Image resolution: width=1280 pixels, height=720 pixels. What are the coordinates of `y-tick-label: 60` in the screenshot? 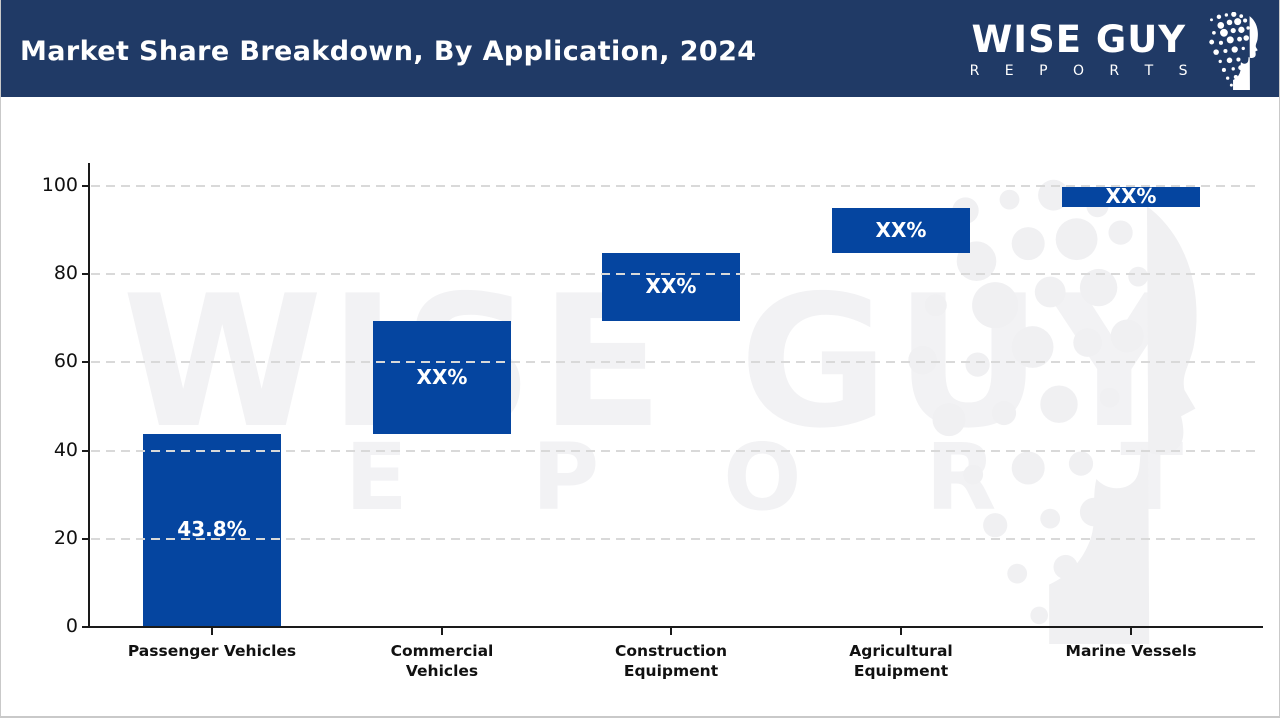 It's located at (65, 361).